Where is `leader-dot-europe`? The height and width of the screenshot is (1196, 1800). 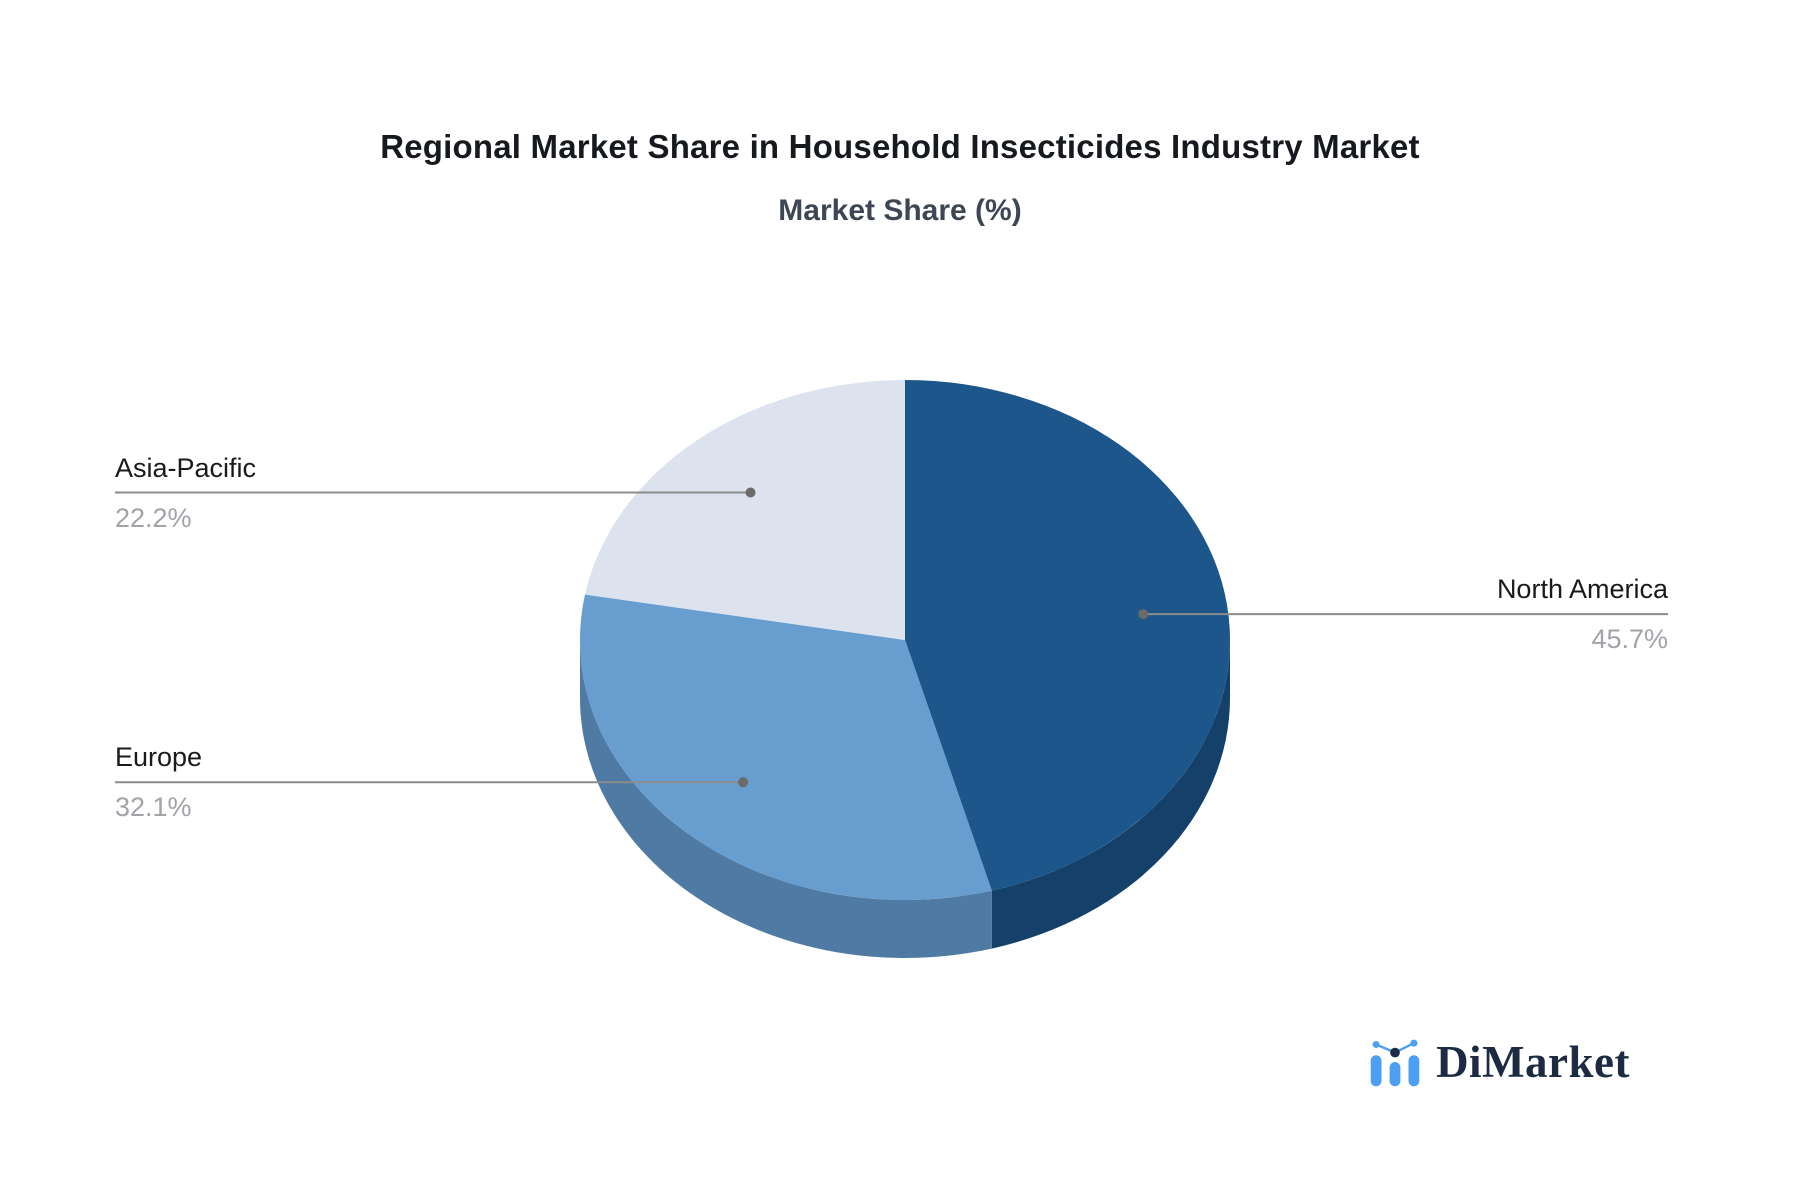
leader-dot-europe is located at coordinates (743, 782).